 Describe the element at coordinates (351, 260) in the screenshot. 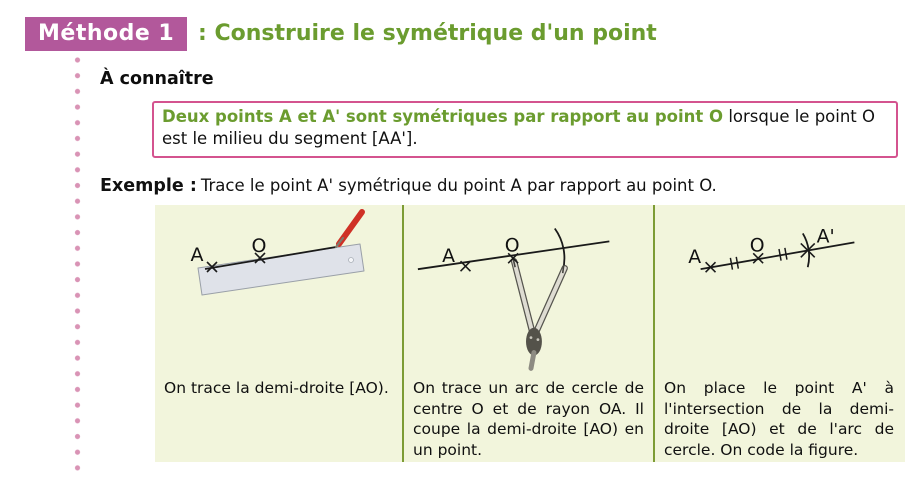

I see `ruler-hole` at that location.